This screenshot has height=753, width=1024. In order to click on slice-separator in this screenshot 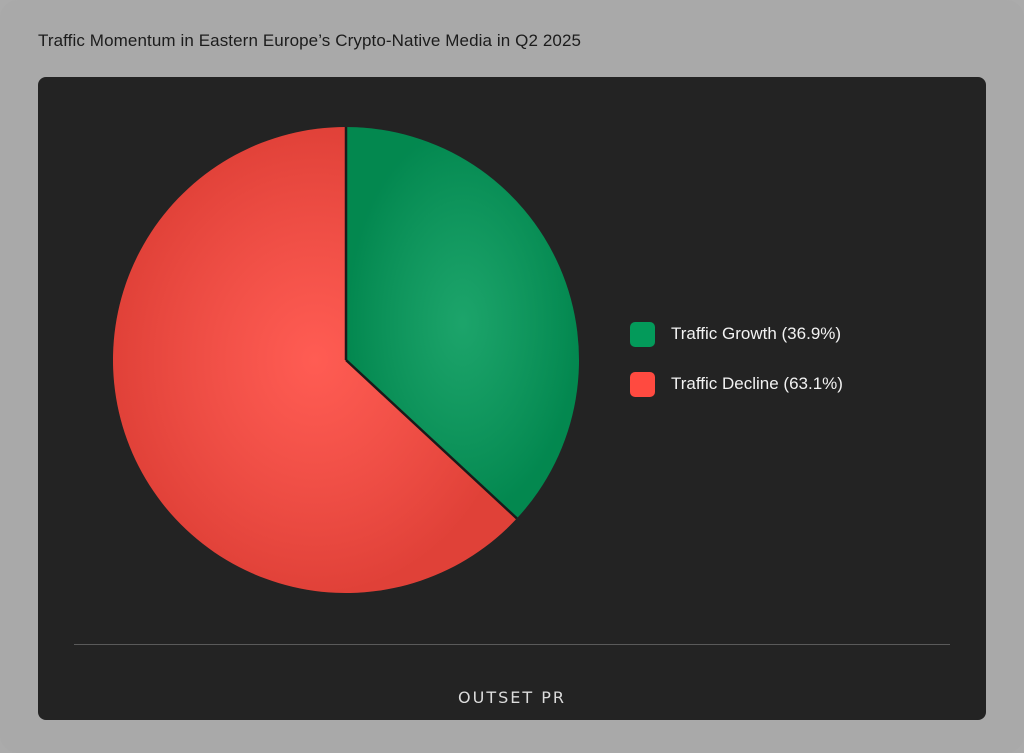, I will do `click(431, 439)`.